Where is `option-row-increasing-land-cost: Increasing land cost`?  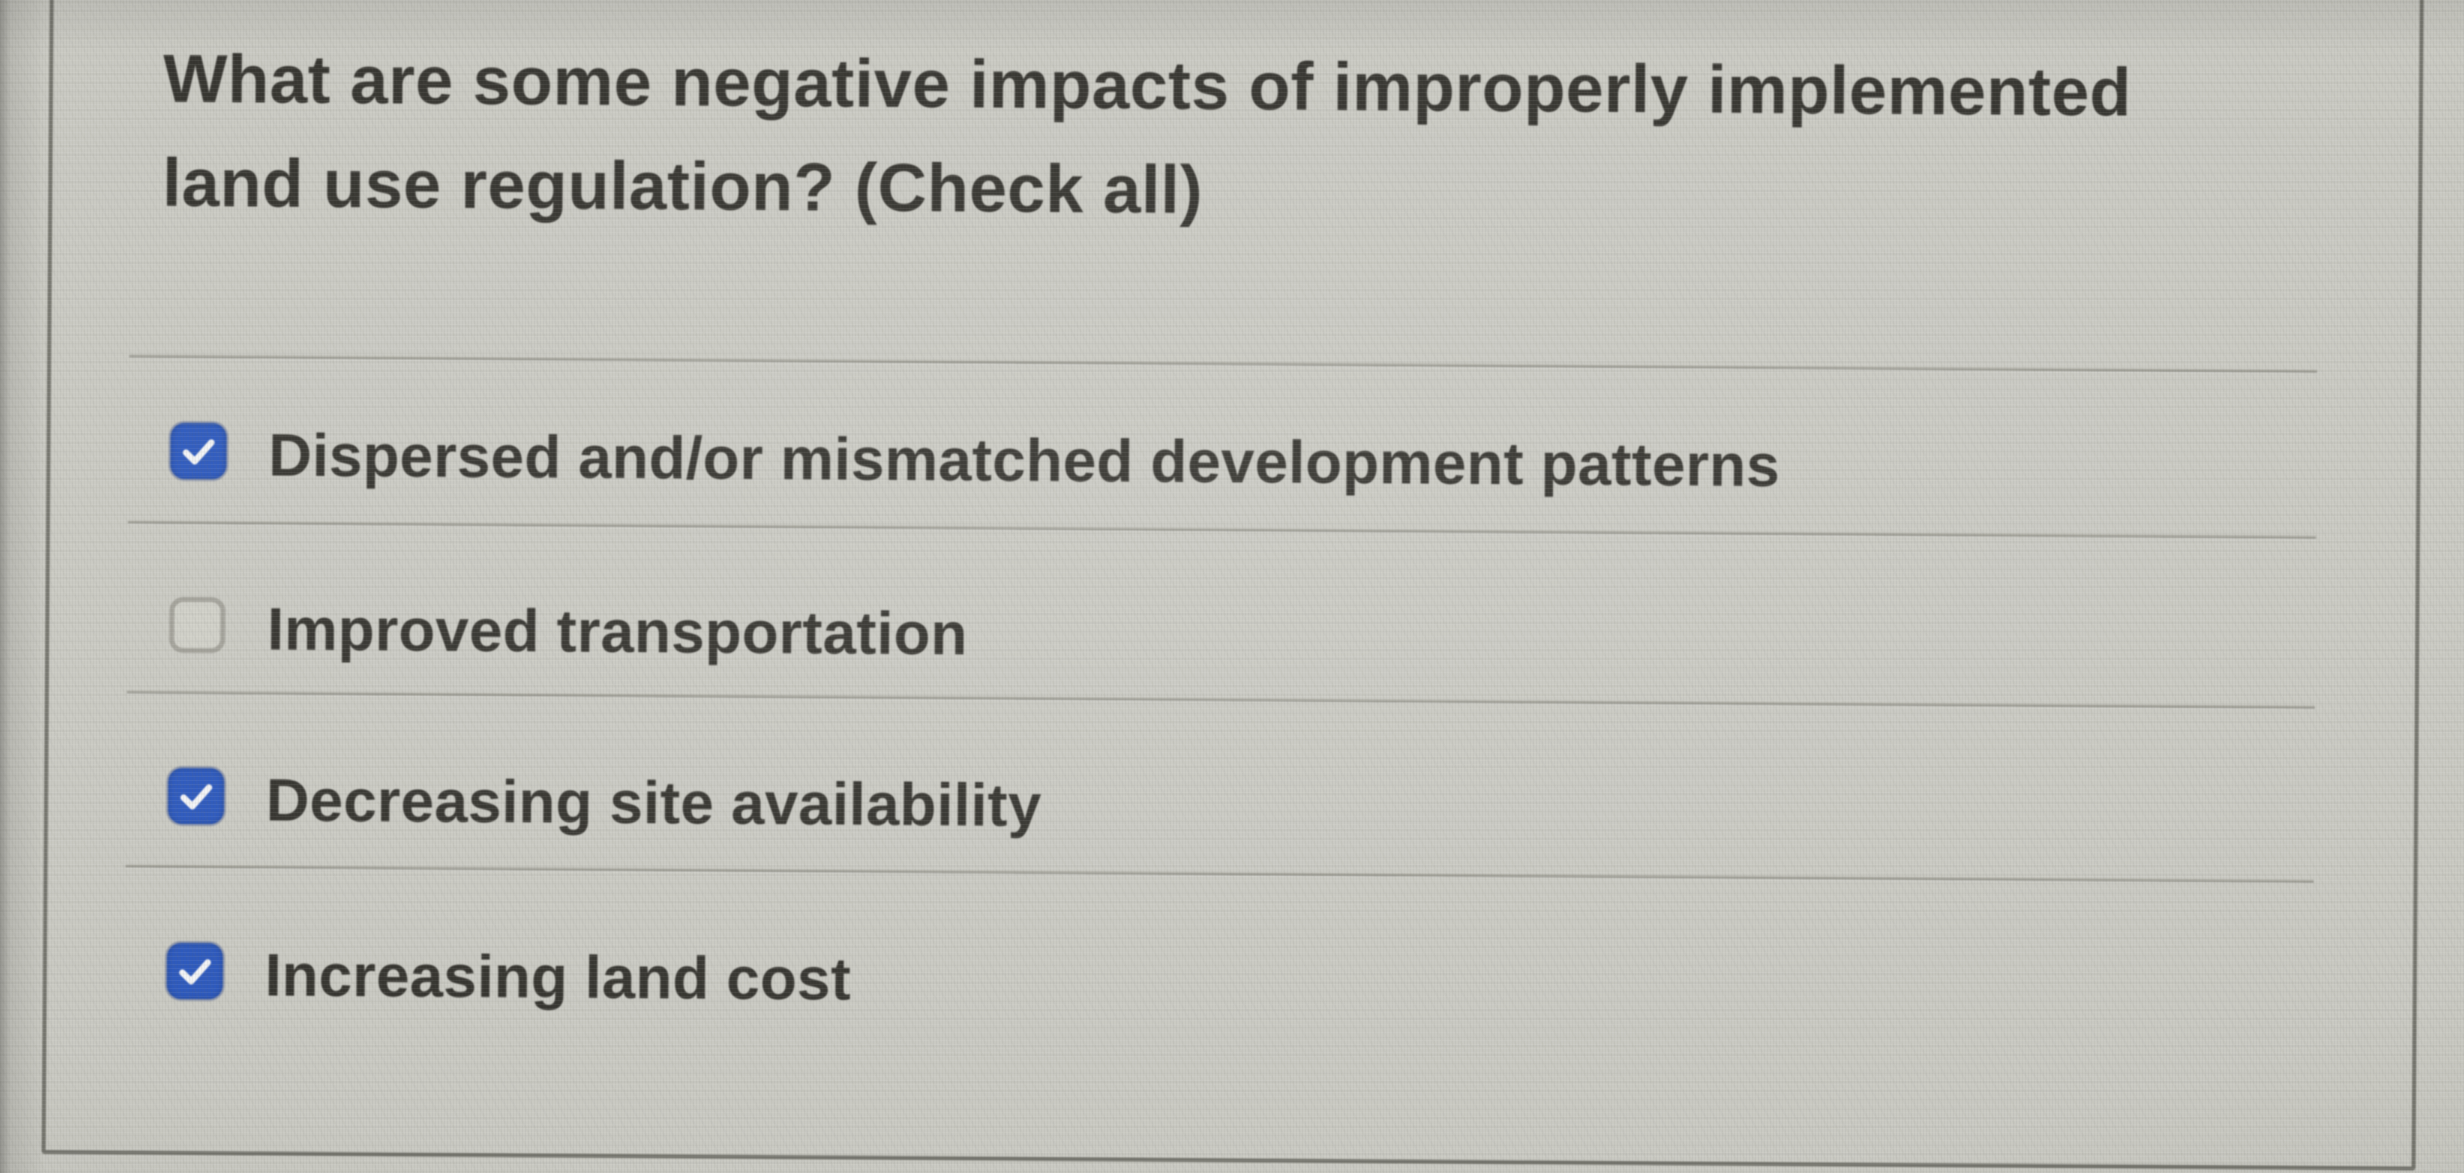 option-row-increasing-land-cost: Increasing land cost is located at coordinates (508, 976).